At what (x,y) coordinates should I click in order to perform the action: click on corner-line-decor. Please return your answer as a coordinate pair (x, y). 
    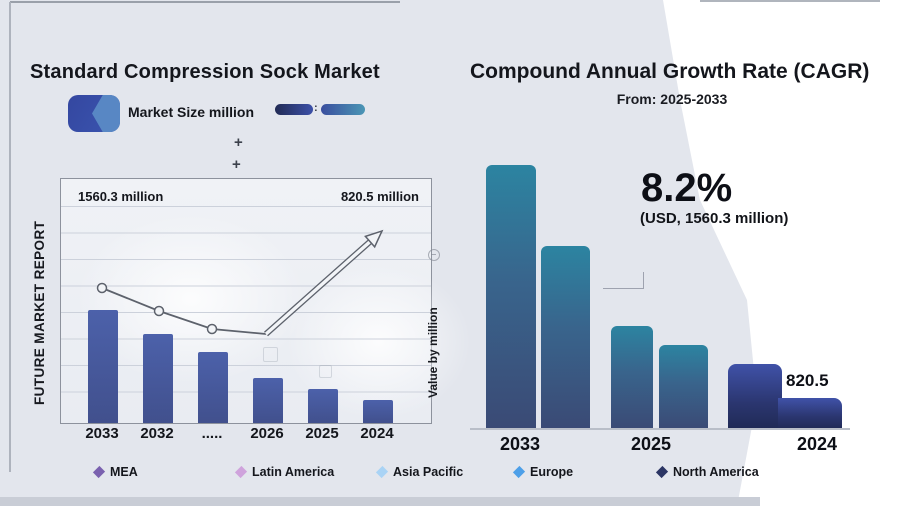
    Looking at the image, I should click on (623, 280).